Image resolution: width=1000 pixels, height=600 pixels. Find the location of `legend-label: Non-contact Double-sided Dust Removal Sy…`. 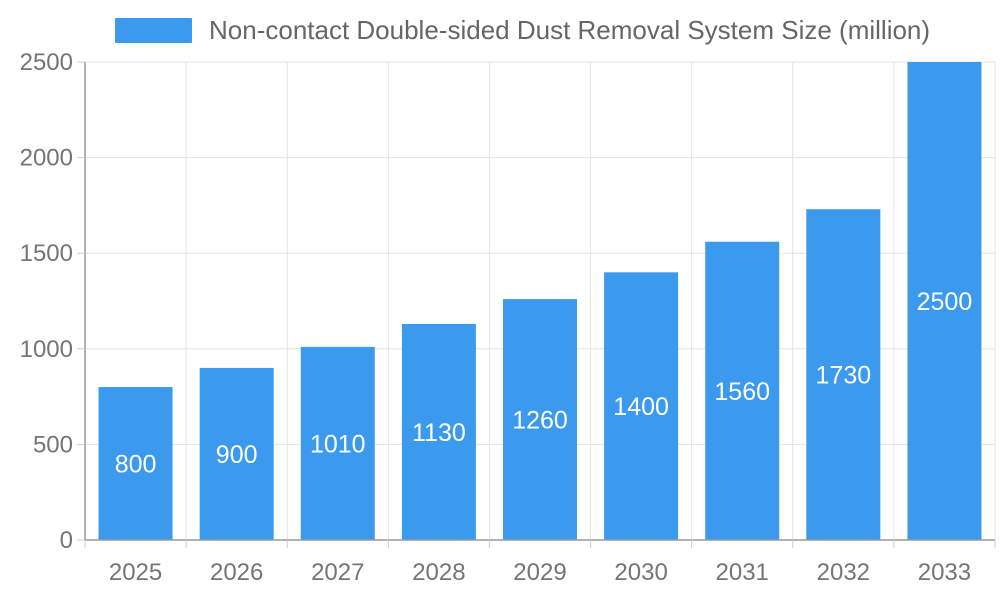

legend-label: Non-contact Double-sided Dust Removal Sy… is located at coordinates (570, 30).